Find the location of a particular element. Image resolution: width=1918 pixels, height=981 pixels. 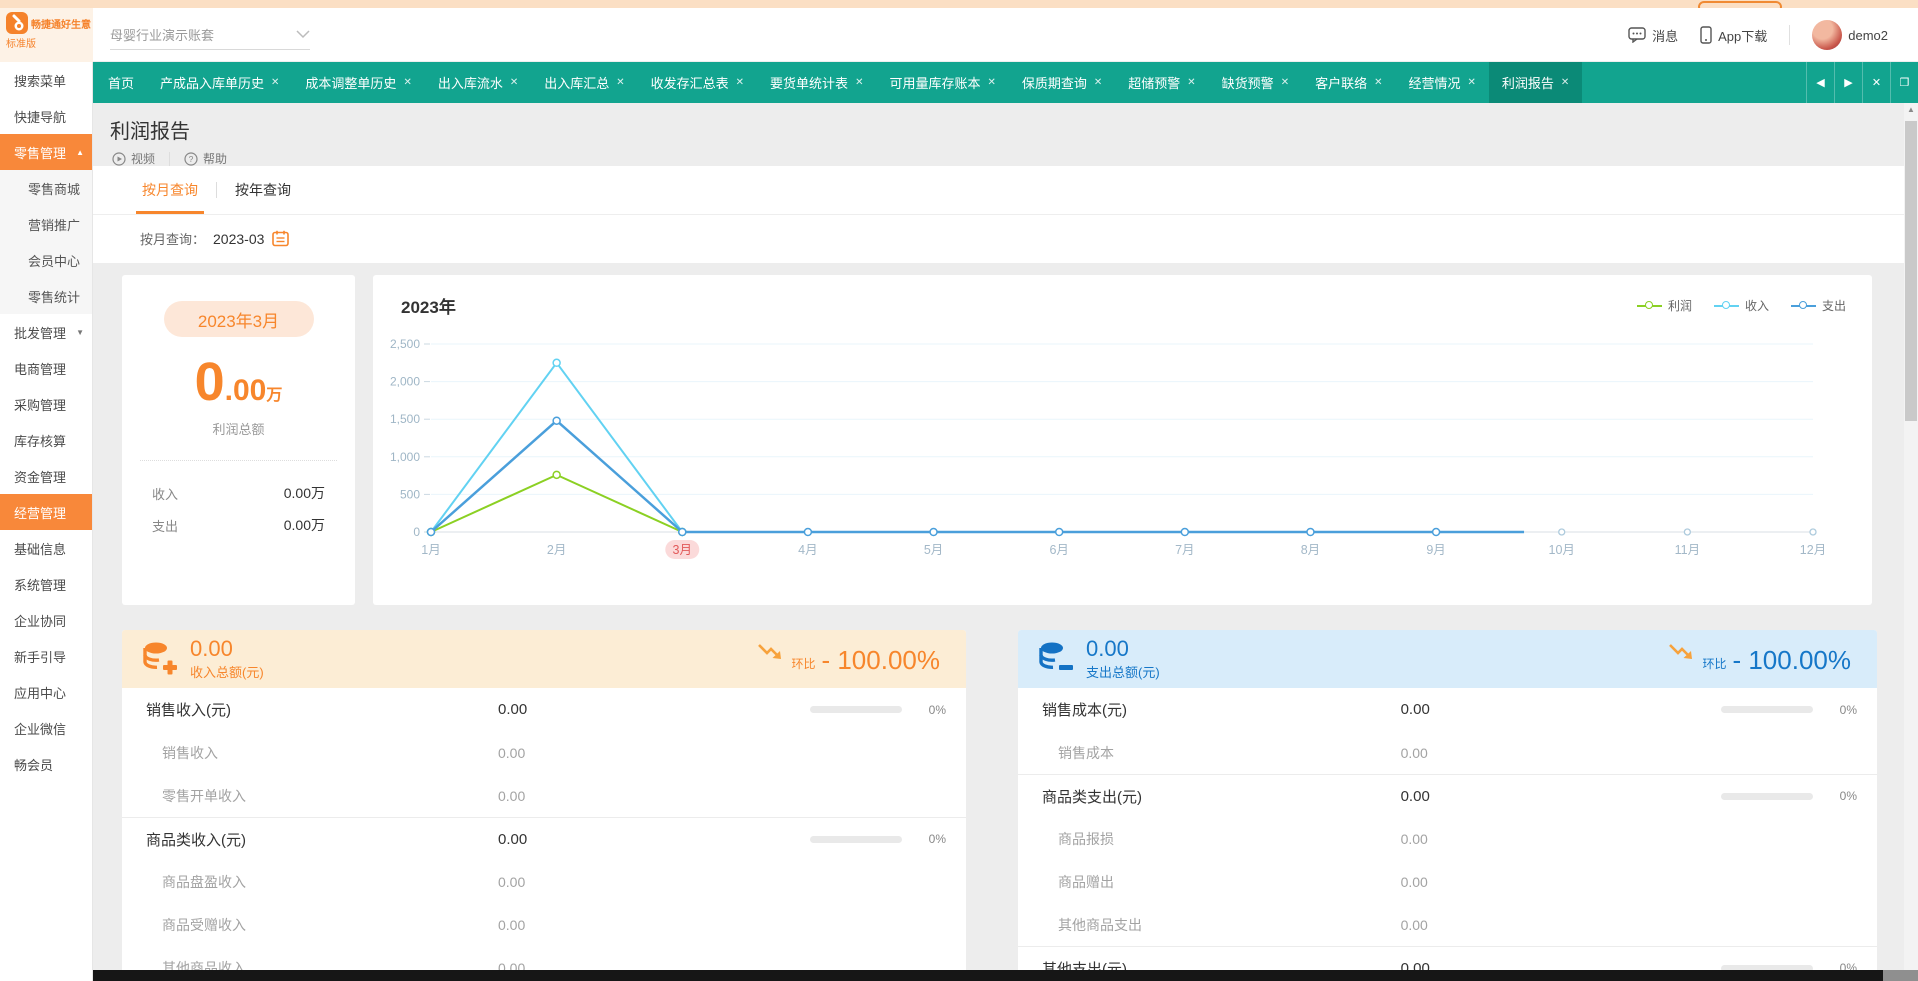

sidebar-item: 会员中心 is located at coordinates (46, 260).